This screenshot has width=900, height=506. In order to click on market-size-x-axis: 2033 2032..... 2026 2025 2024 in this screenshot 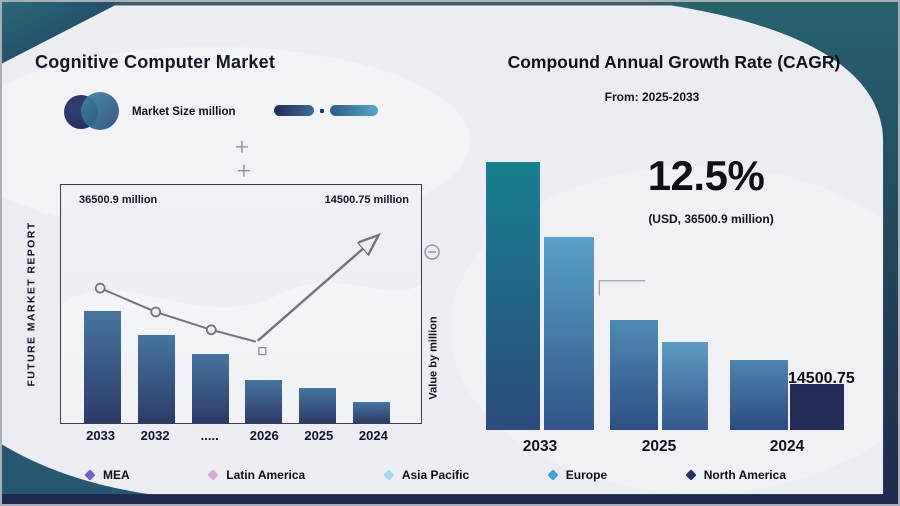, I will do `click(241, 435)`.